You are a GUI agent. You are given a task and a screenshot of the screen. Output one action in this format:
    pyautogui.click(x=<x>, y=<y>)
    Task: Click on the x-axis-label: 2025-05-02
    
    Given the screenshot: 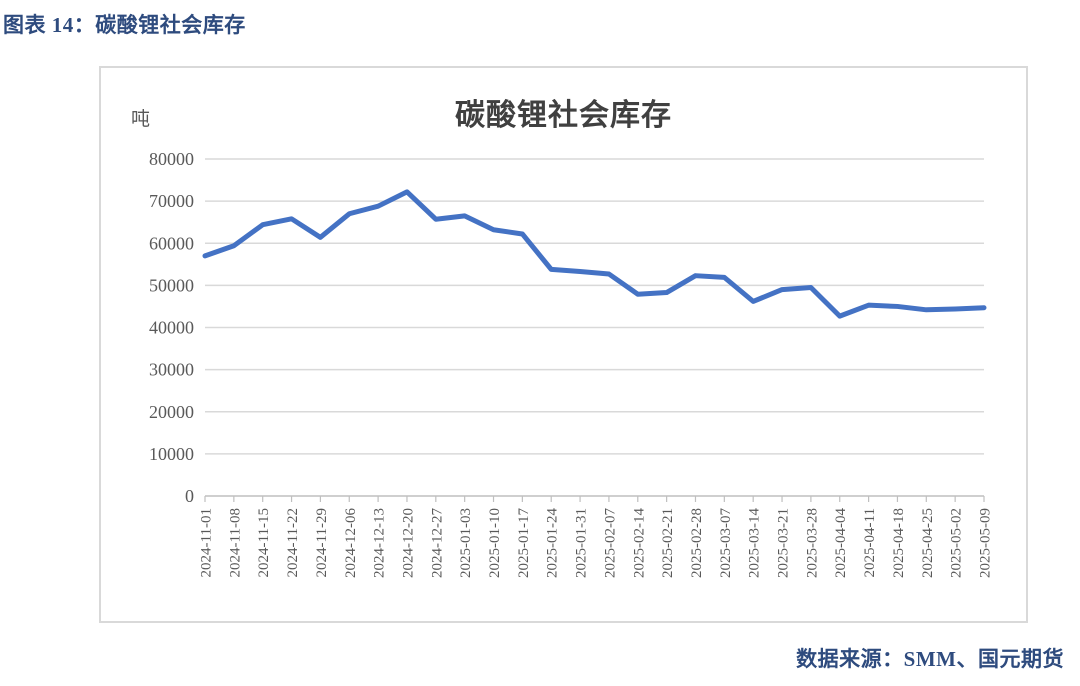 What is the action you would take?
    pyautogui.click(x=957, y=543)
    